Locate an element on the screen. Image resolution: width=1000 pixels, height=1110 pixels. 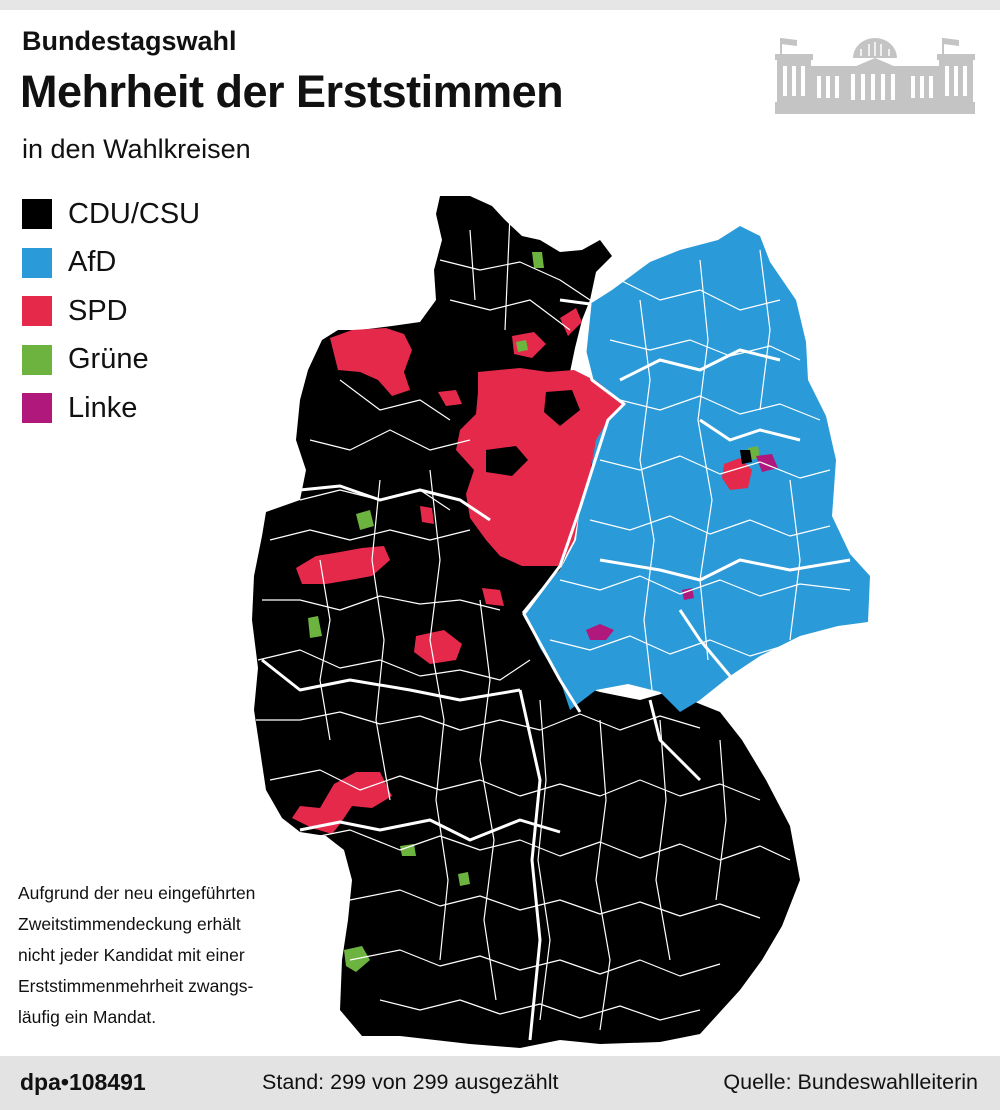
region-gruene-heidelberg is located at coordinates (408, 850).